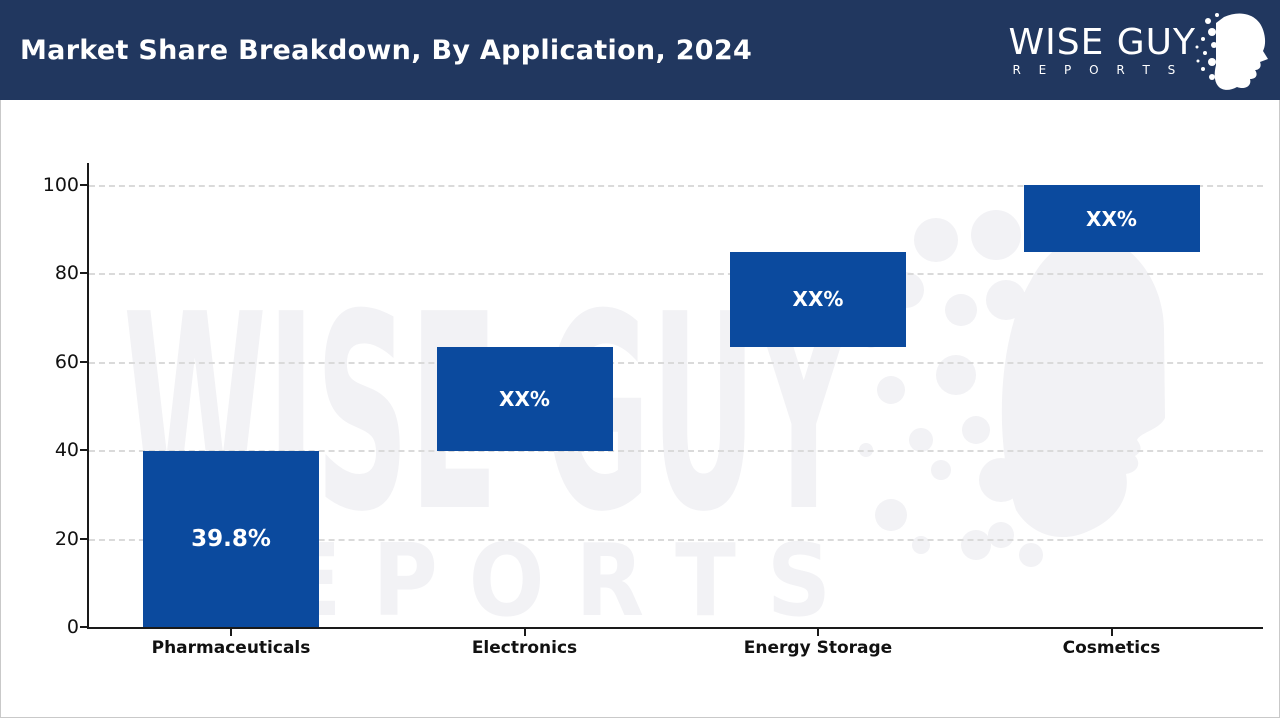 This screenshot has width=1280, height=720. I want to click on watermark-head, so click(1083, 387).